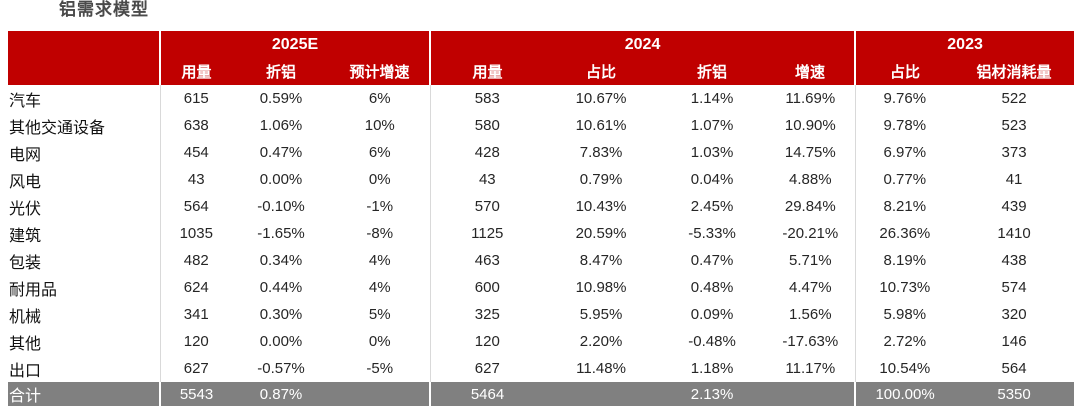 This screenshot has height=407, width=1080. What do you see at coordinates (642, 44) in the screenshot?
I see `year-group-2024: 2024` at bounding box center [642, 44].